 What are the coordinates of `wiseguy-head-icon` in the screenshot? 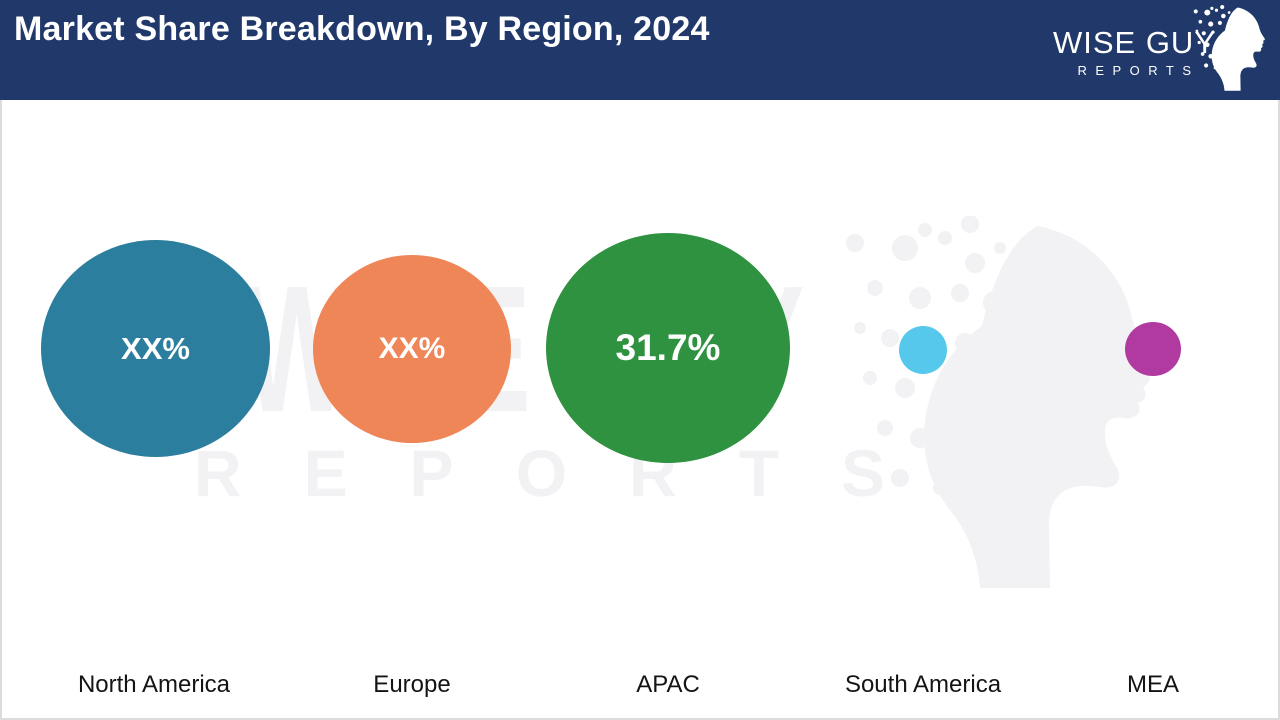 It's located at (1229, 47).